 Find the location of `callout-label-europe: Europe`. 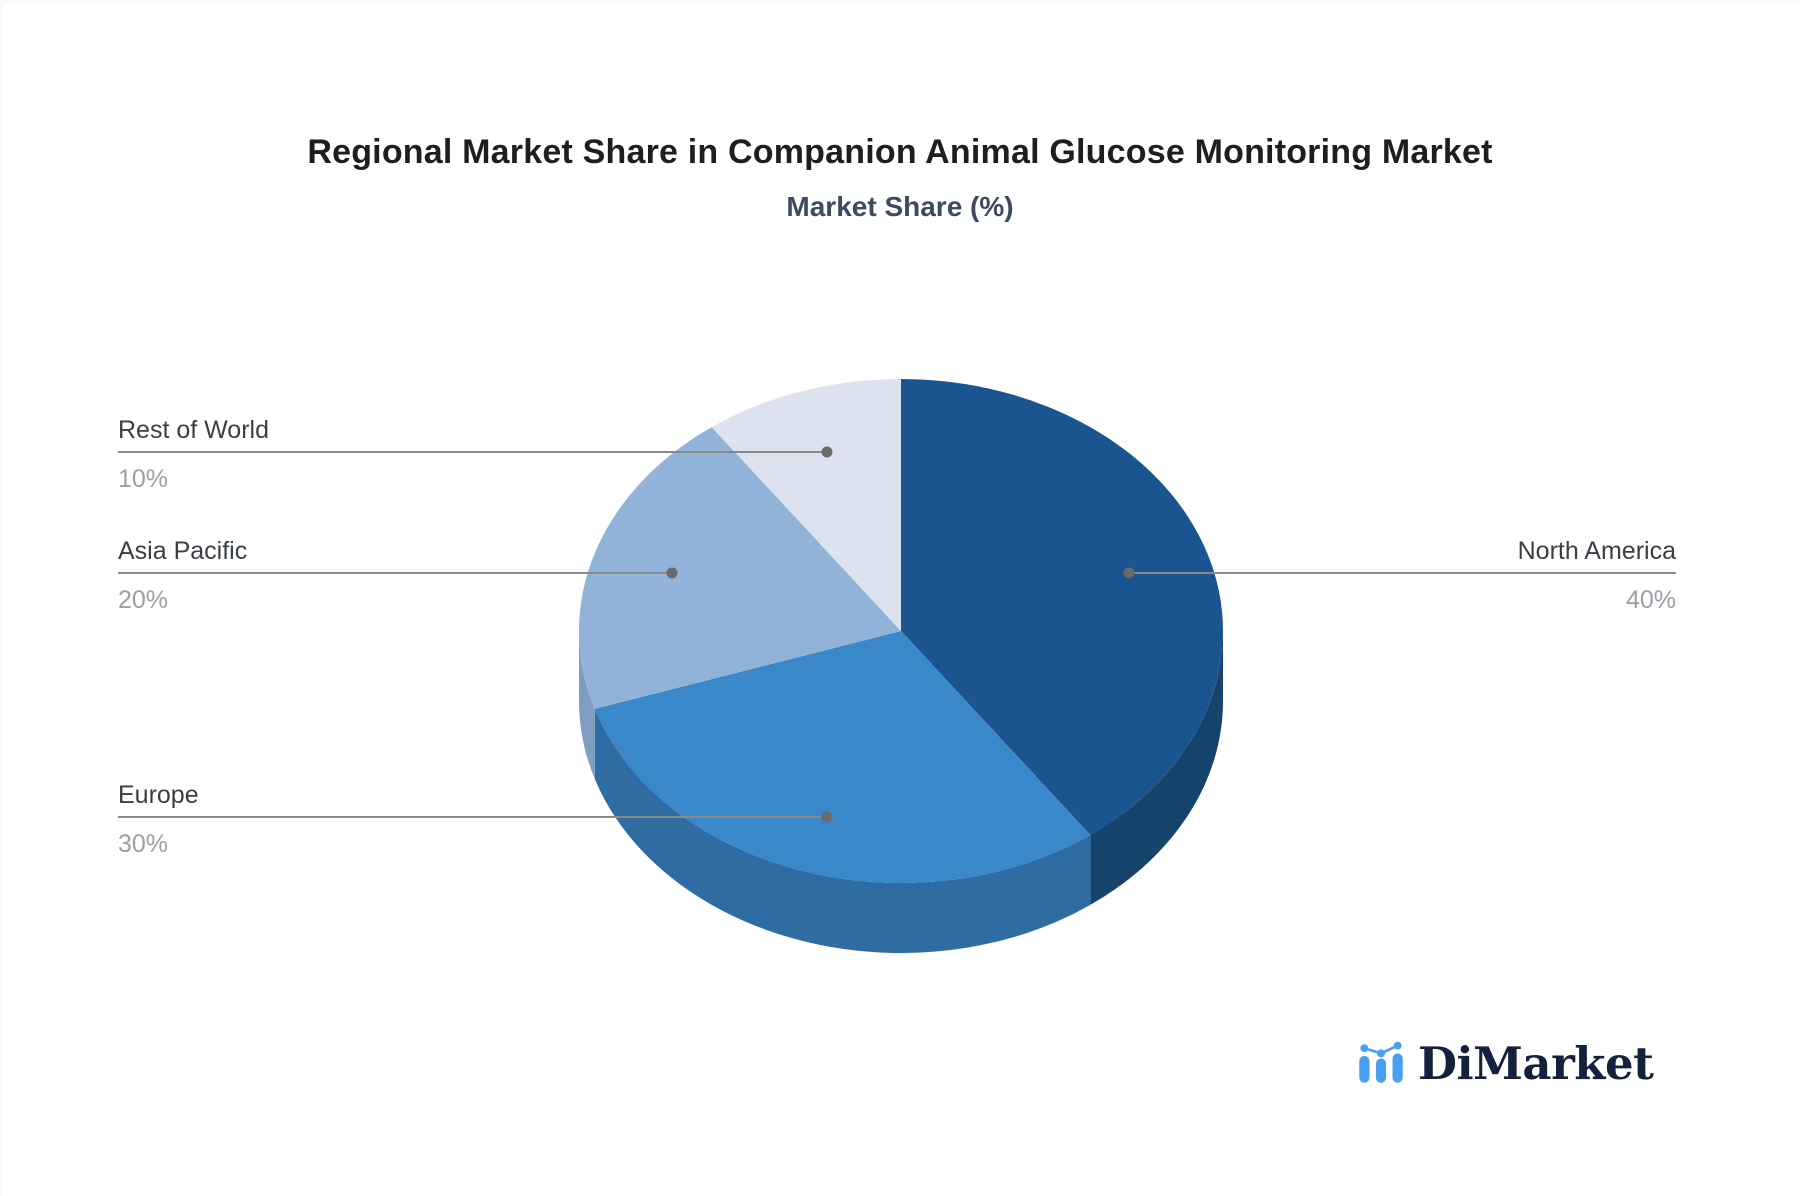

callout-label-europe: Europe is located at coordinates (158, 795).